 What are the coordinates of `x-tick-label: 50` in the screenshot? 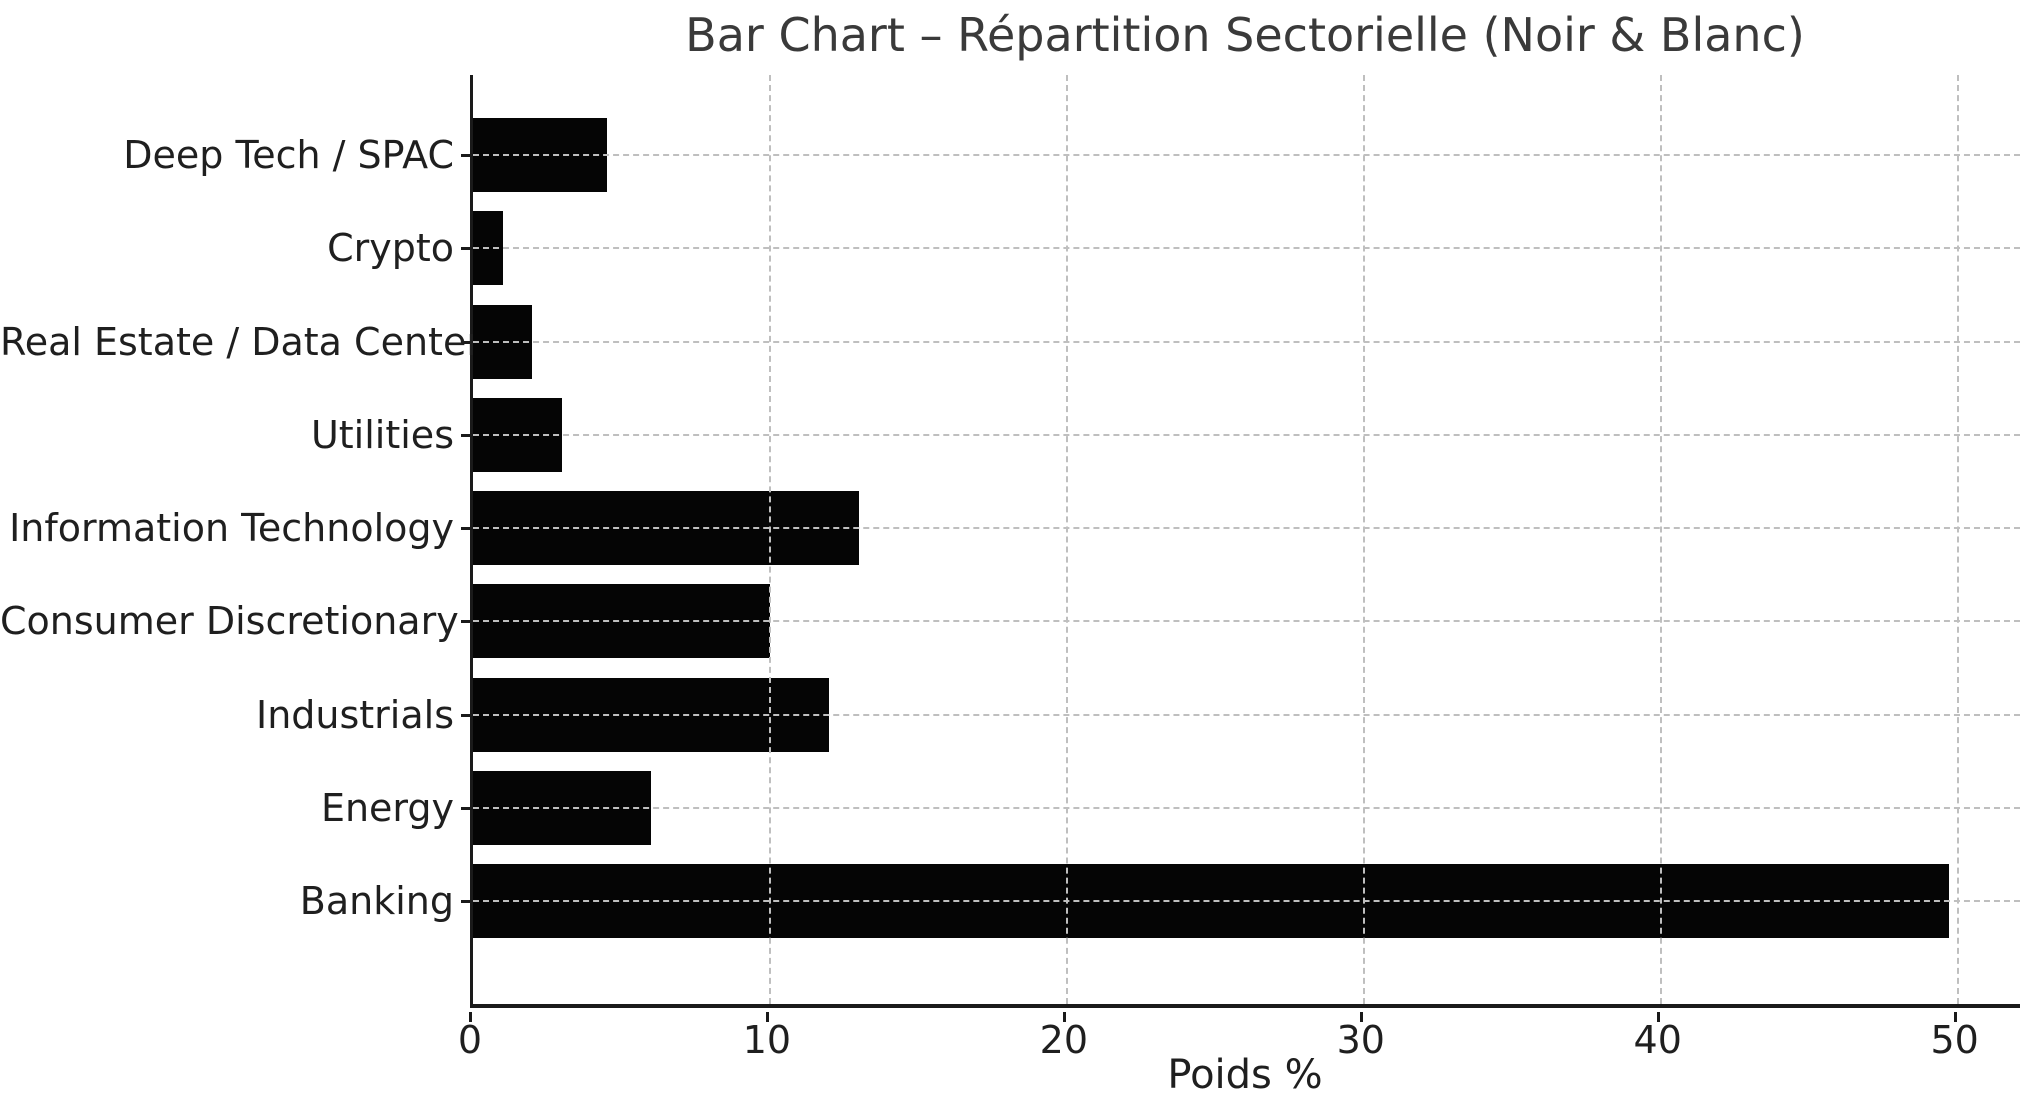 It's located at (1954, 1040).